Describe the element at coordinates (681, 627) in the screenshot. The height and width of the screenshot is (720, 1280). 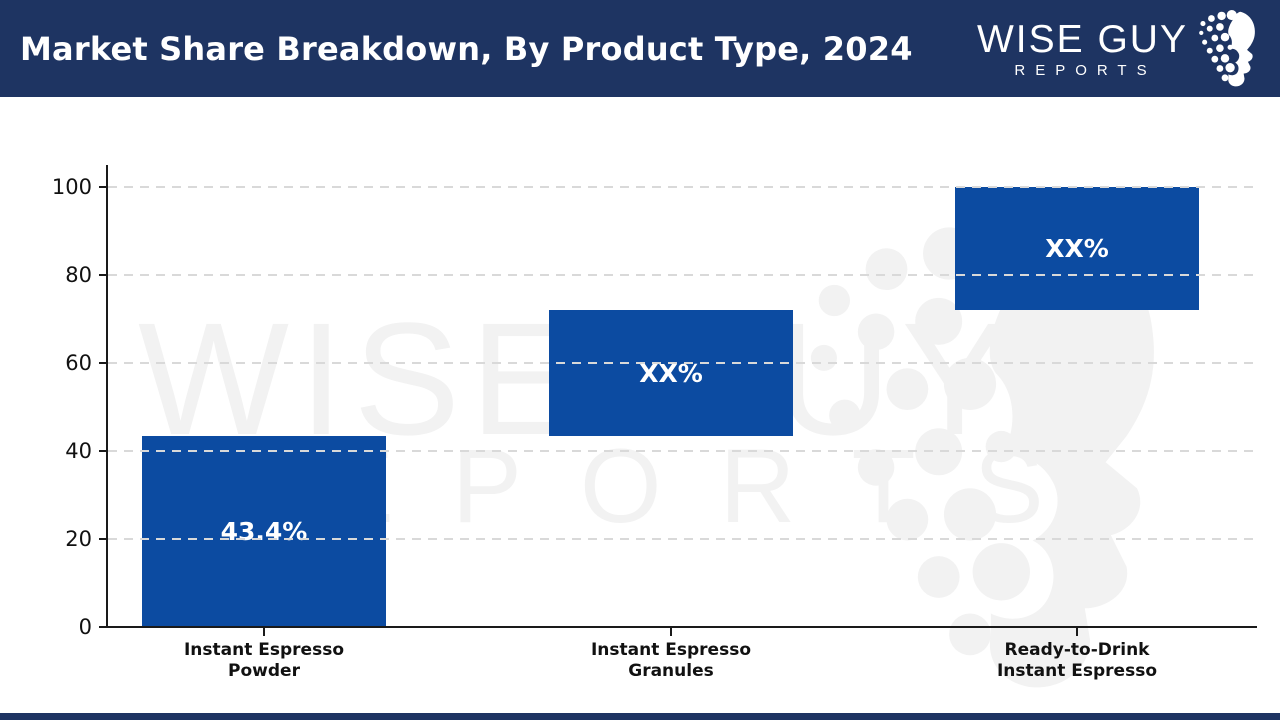
I see `x-axis-line` at that location.